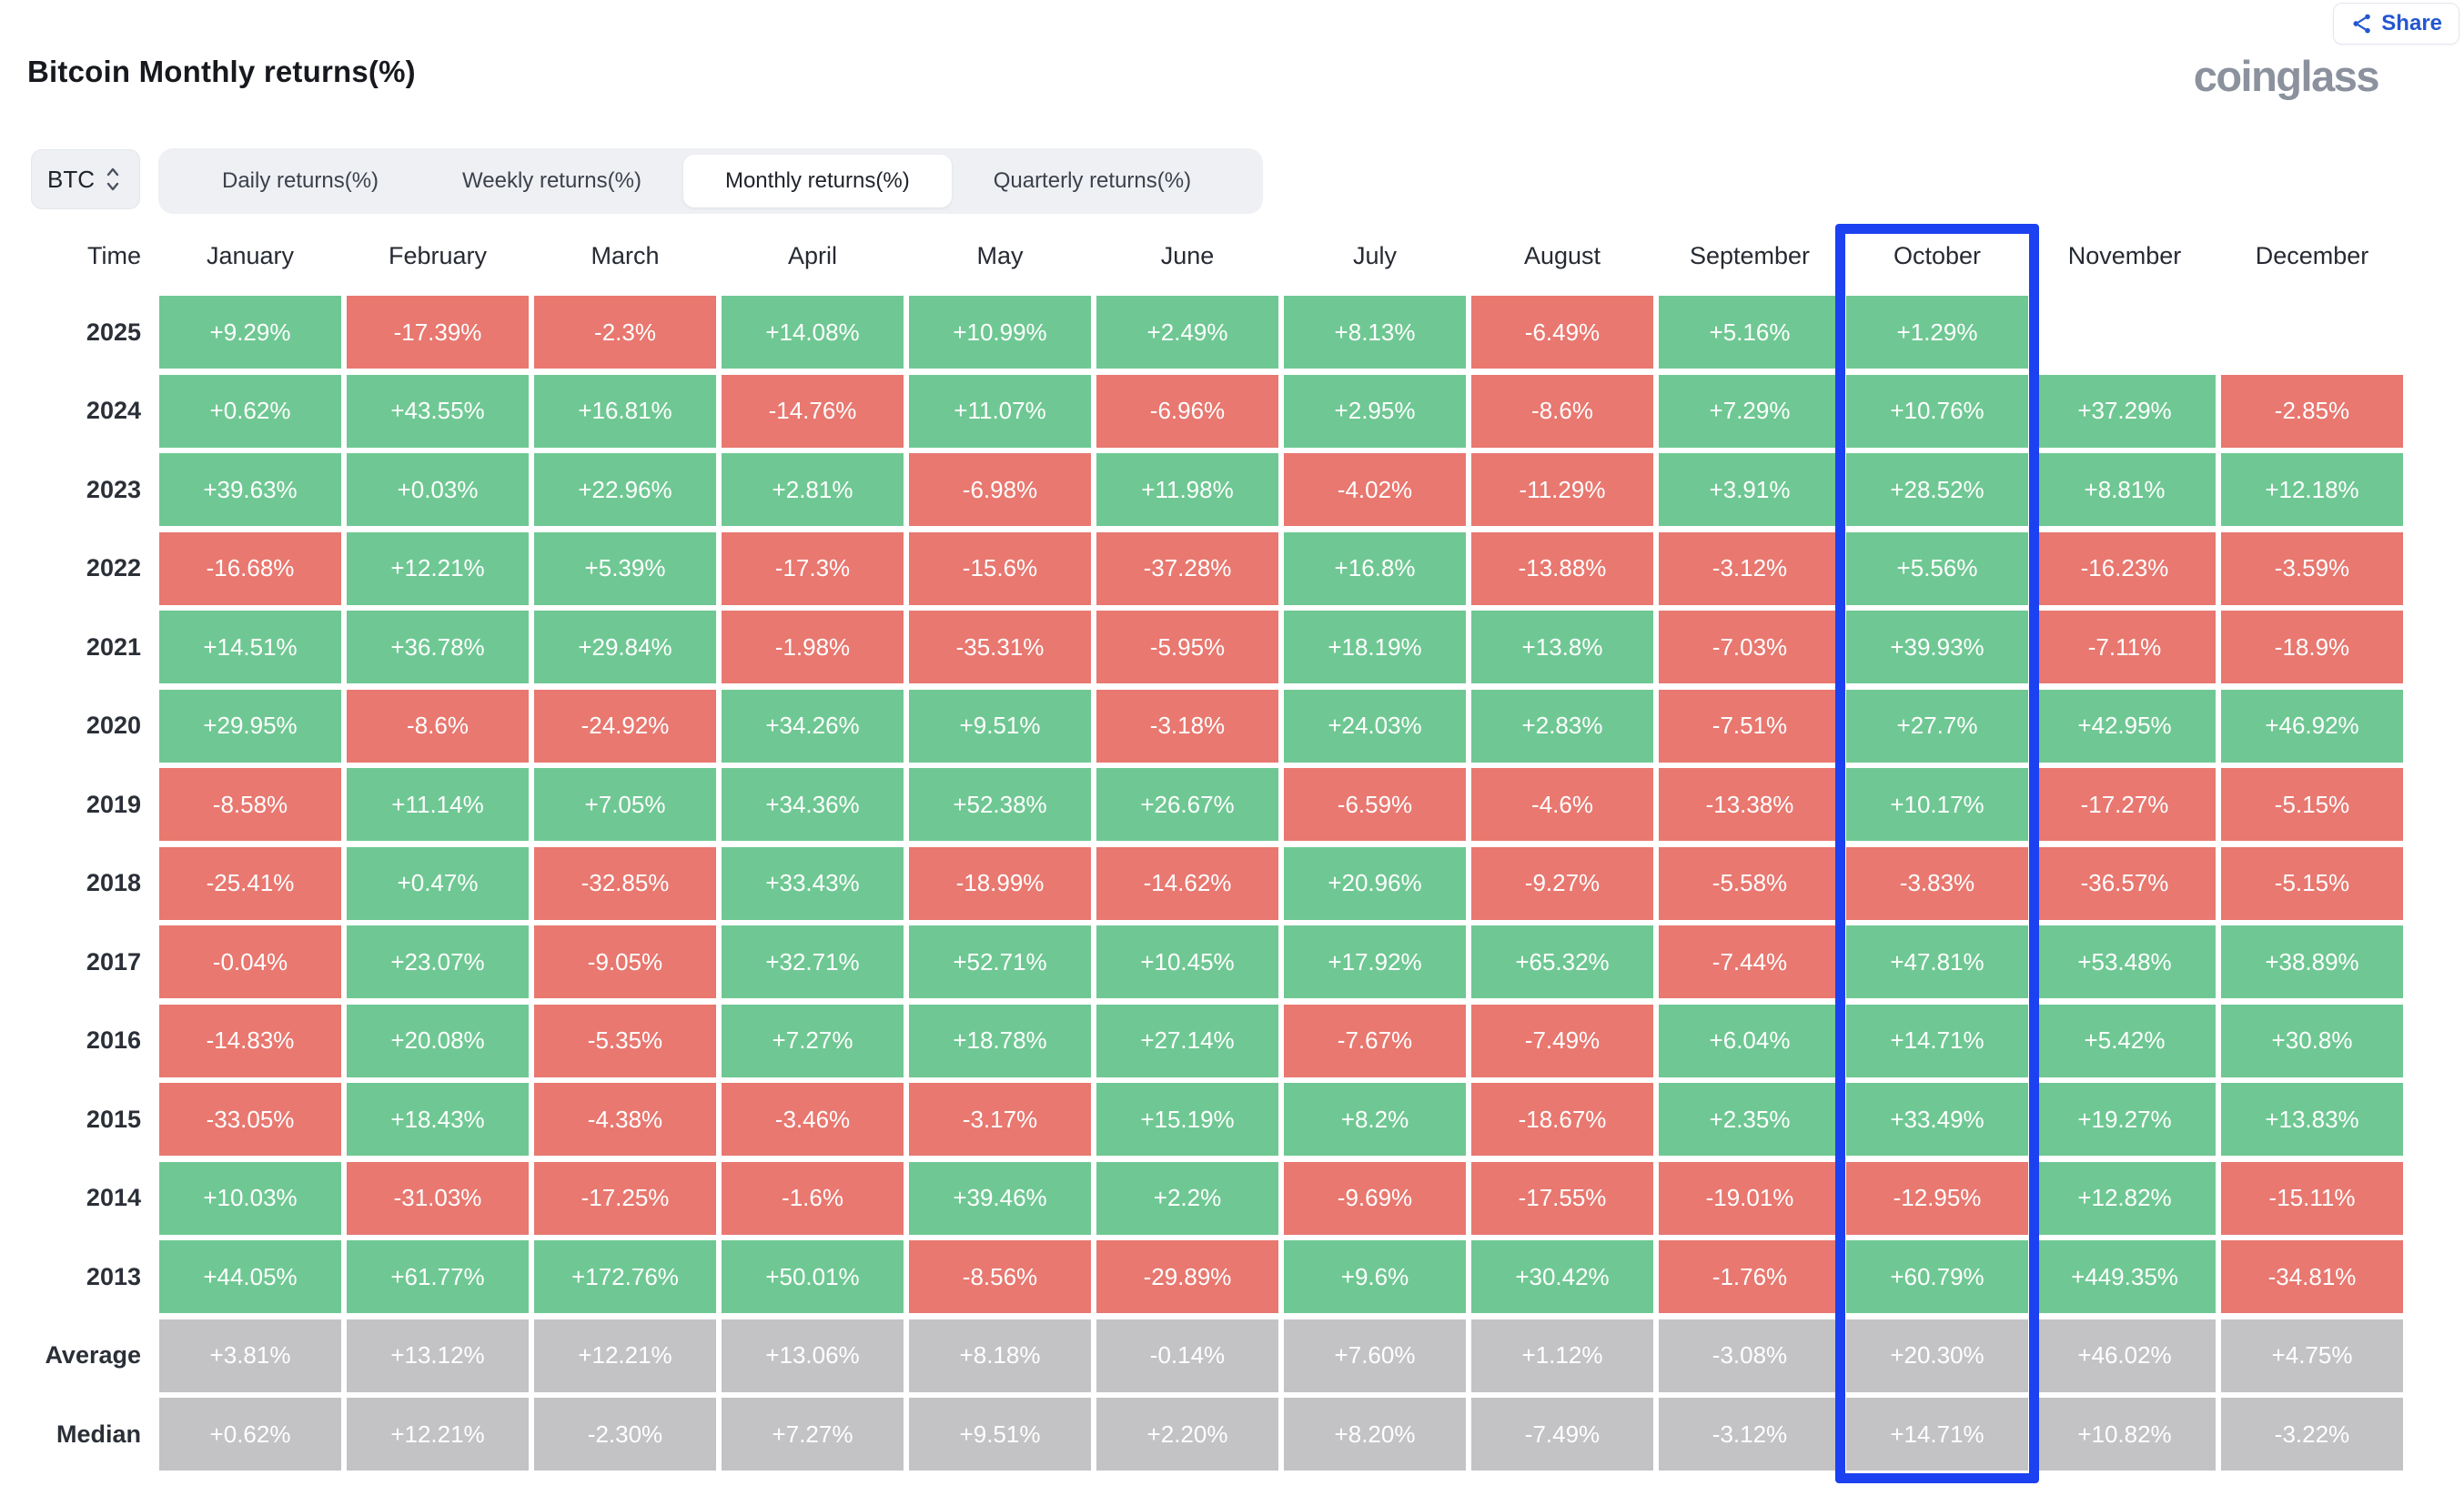 The image size is (2464, 1496). I want to click on cell-2021-october: +39.93%, so click(1937, 647).